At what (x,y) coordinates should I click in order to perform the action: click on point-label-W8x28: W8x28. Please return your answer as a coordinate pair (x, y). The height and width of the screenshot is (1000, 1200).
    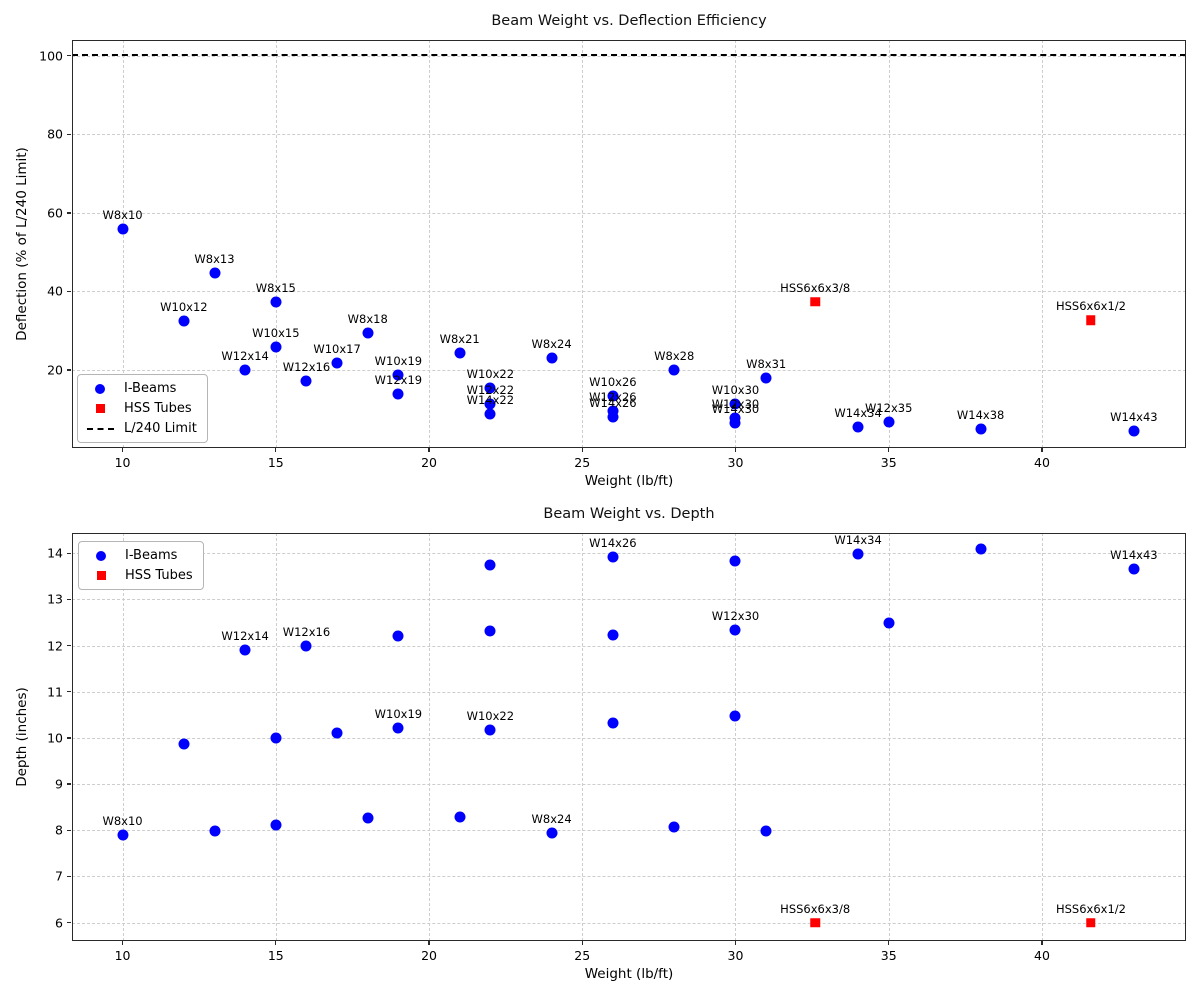
    Looking at the image, I should click on (674, 356).